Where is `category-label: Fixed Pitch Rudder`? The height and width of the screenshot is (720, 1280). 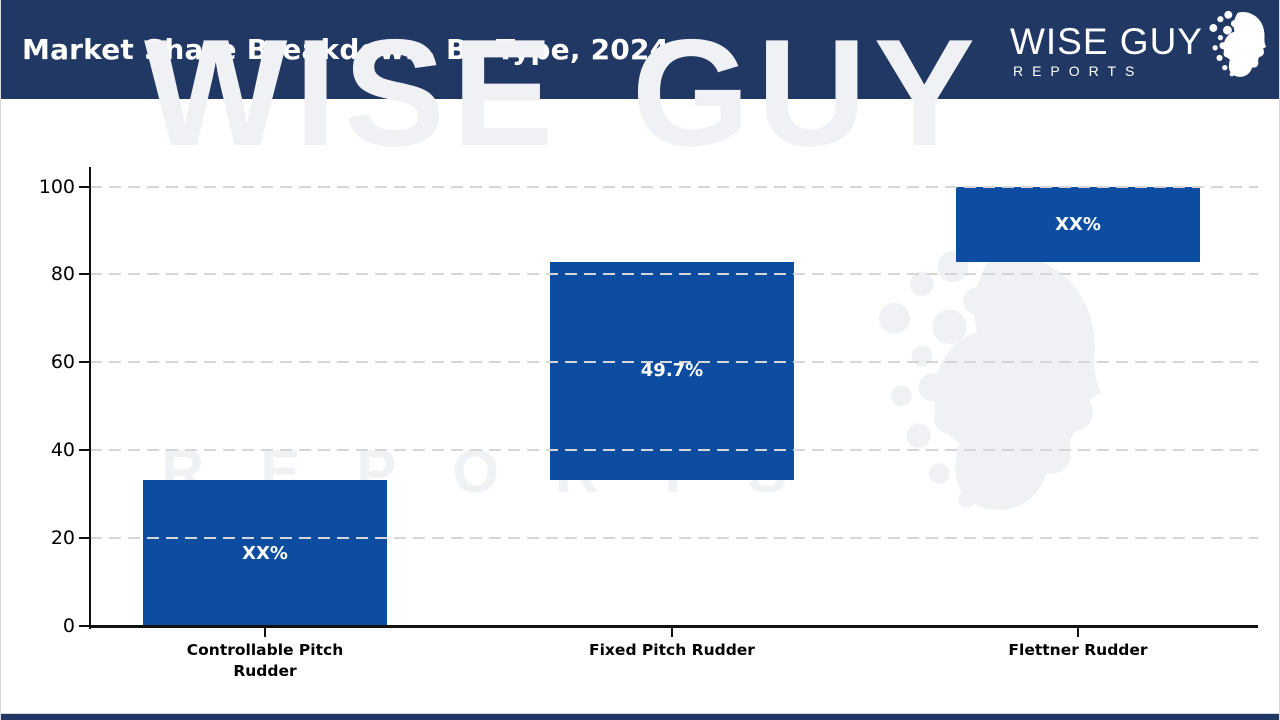
category-label: Fixed Pitch Rudder is located at coordinates (672, 650).